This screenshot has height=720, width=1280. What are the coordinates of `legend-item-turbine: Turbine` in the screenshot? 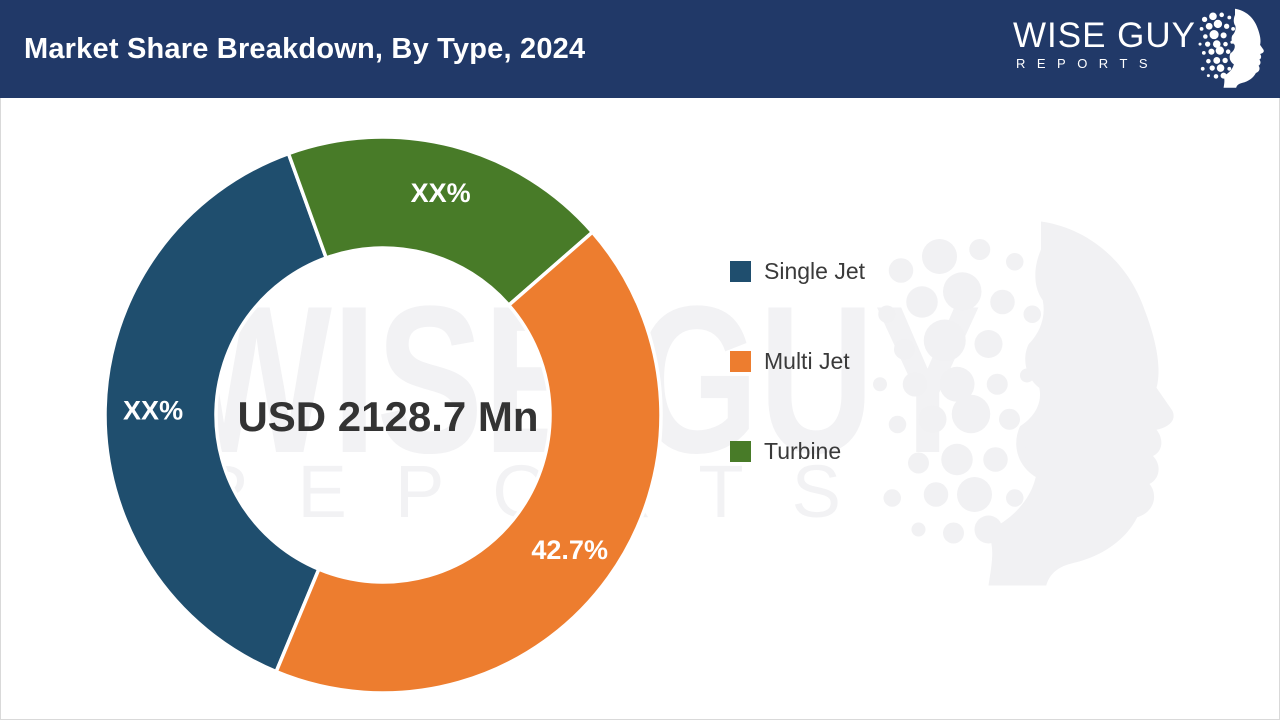 It's located at (797, 450).